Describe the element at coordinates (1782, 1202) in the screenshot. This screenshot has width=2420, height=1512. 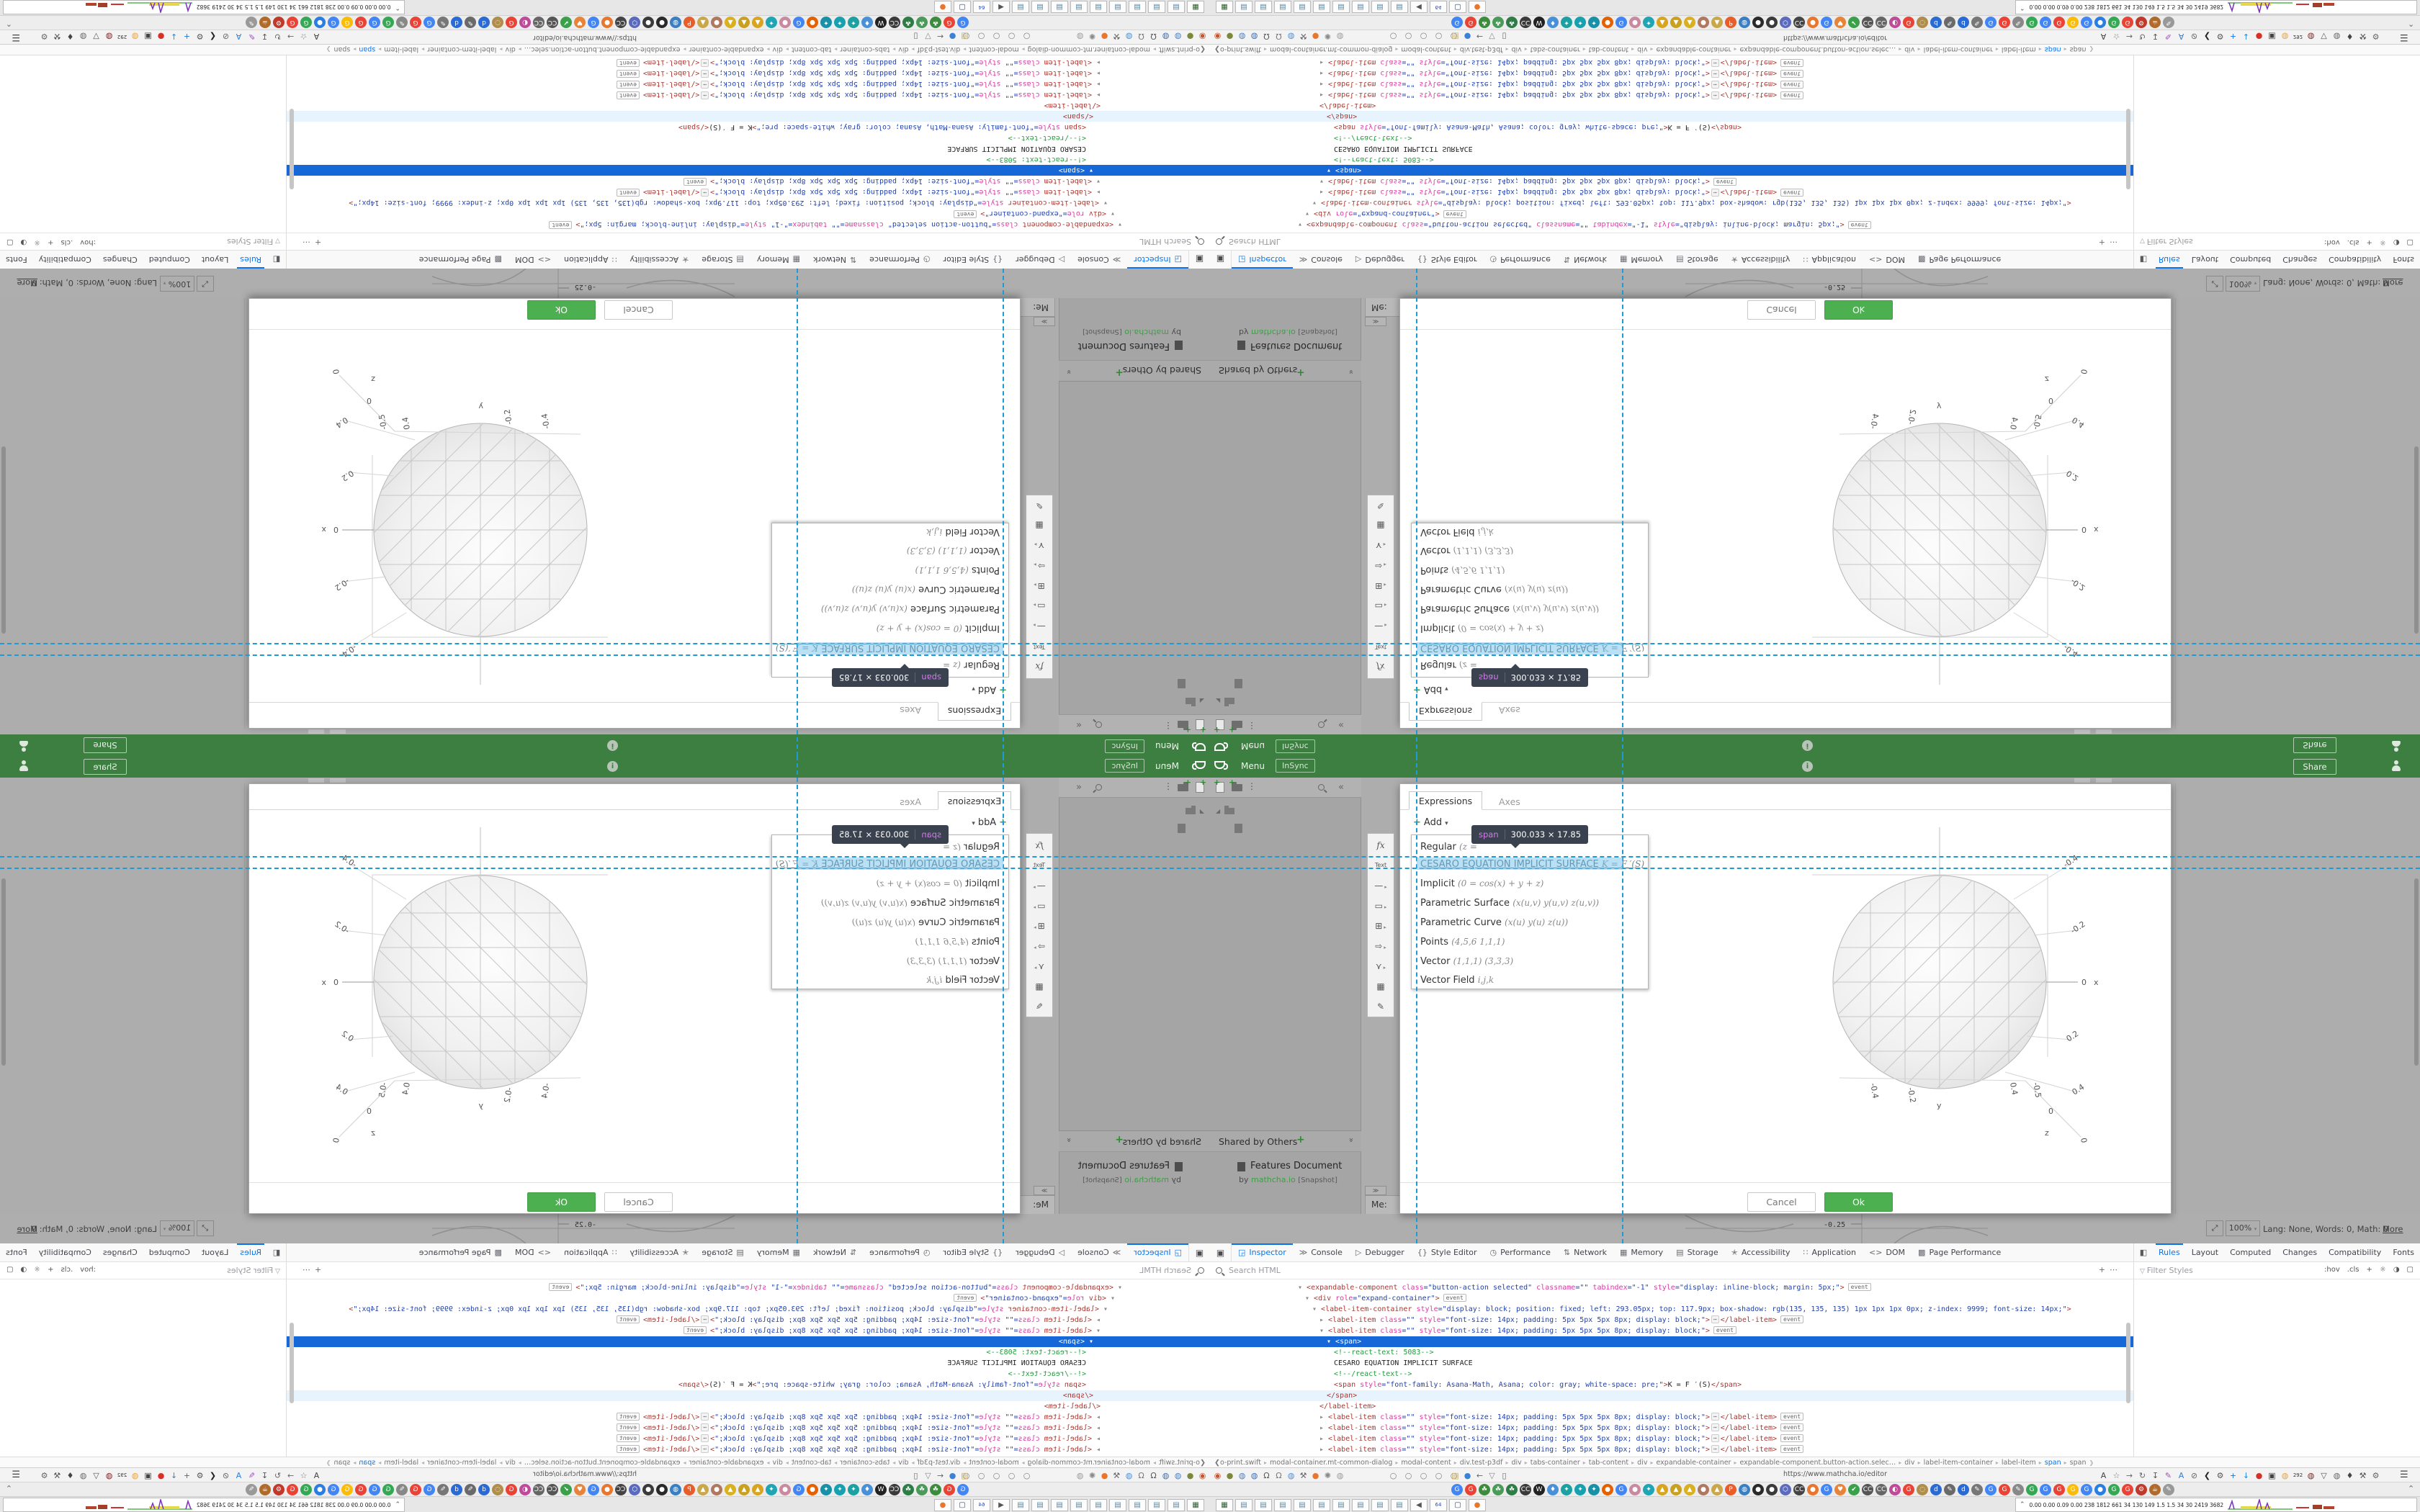
I see `cancel-button: Cancel` at that location.